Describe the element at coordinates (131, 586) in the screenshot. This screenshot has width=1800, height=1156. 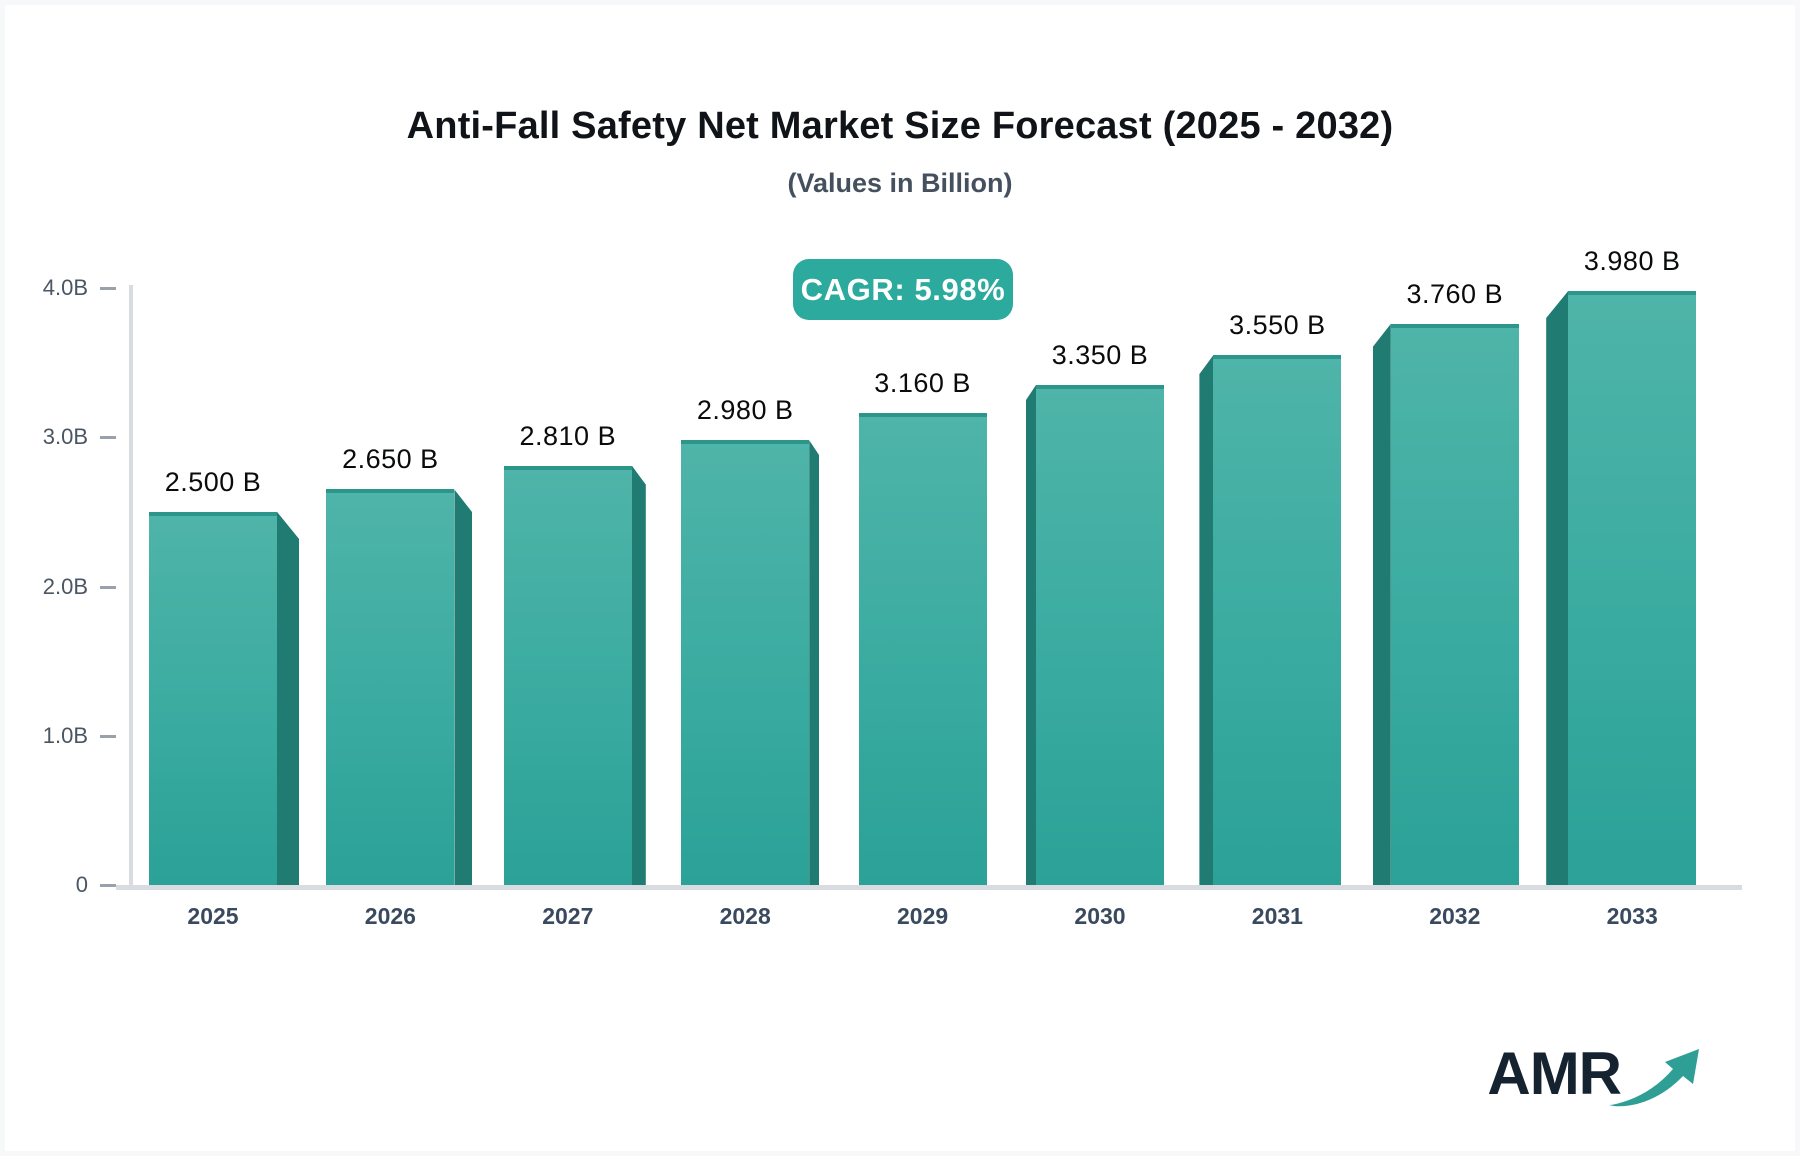
I see `y-axis-line` at that location.